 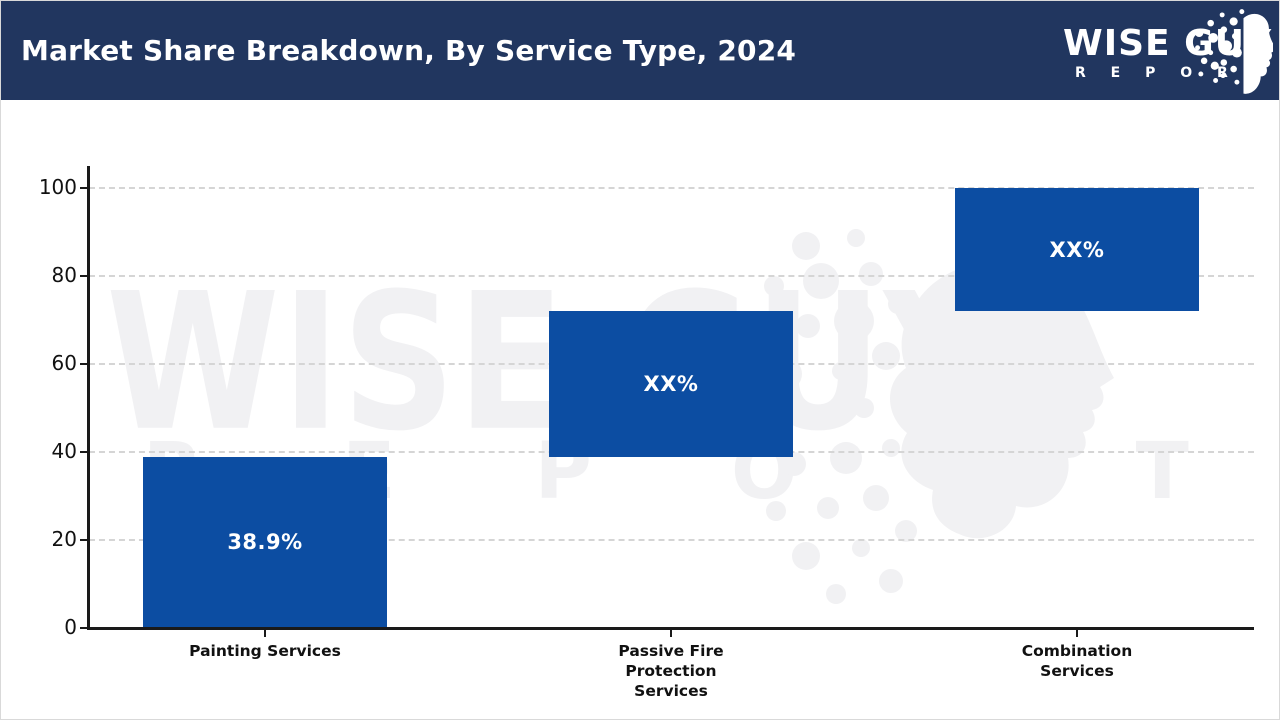 What do you see at coordinates (70, 627) in the screenshot?
I see `y-tick-label: 0` at bounding box center [70, 627].